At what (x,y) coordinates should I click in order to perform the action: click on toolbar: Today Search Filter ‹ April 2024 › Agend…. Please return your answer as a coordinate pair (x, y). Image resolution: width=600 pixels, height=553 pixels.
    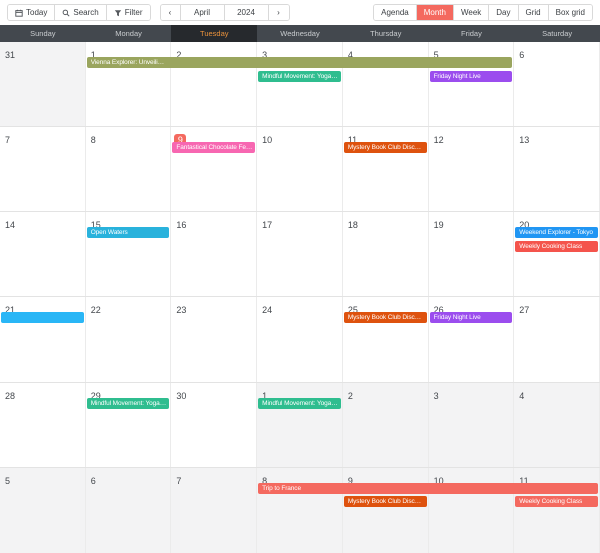
    Looking at the image, I should click on (300, 12).